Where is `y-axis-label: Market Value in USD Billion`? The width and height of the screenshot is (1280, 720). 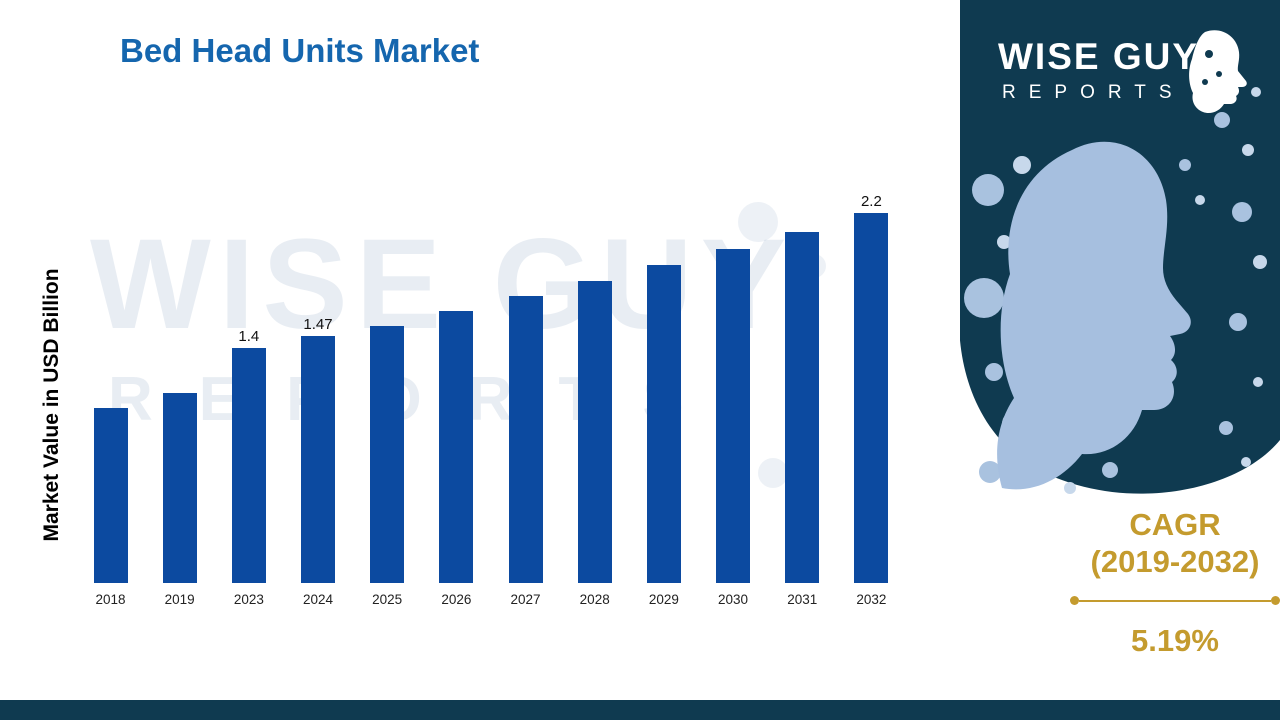
y-axis-label: Market Value in USD Billion is located at coordinates (51, 405).